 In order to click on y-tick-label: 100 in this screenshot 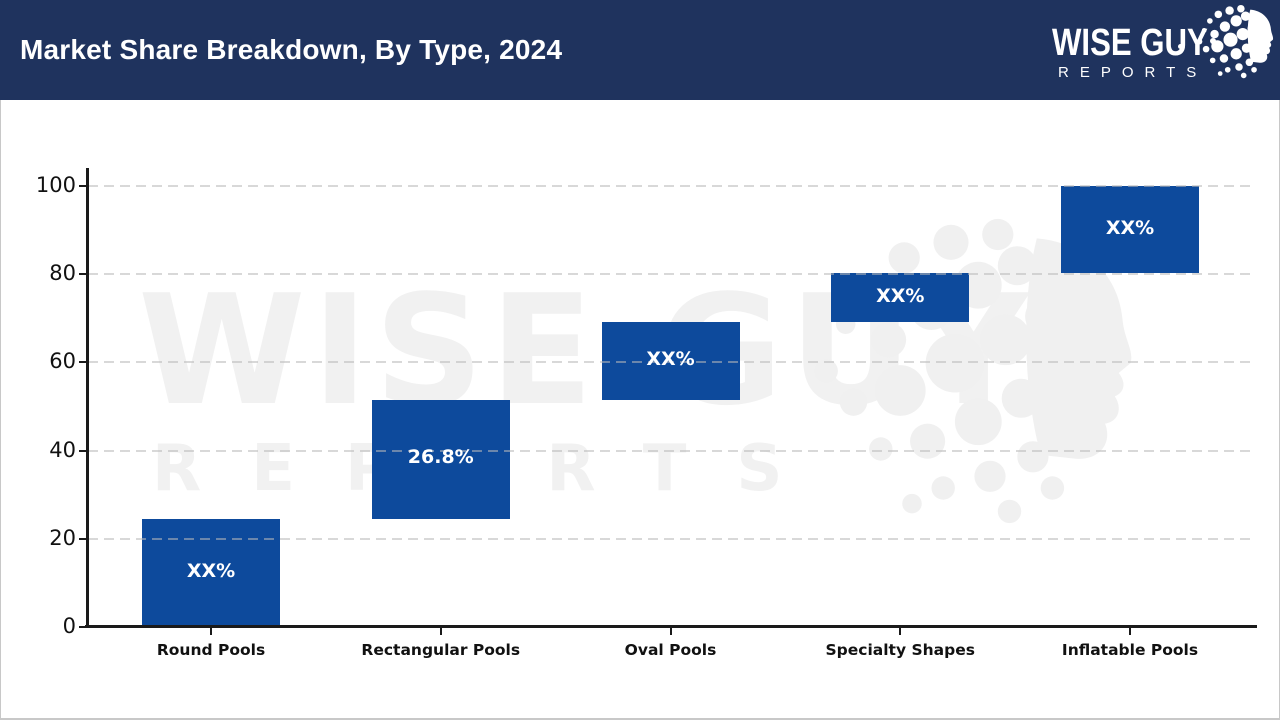, I will do `click(55, 185)`.